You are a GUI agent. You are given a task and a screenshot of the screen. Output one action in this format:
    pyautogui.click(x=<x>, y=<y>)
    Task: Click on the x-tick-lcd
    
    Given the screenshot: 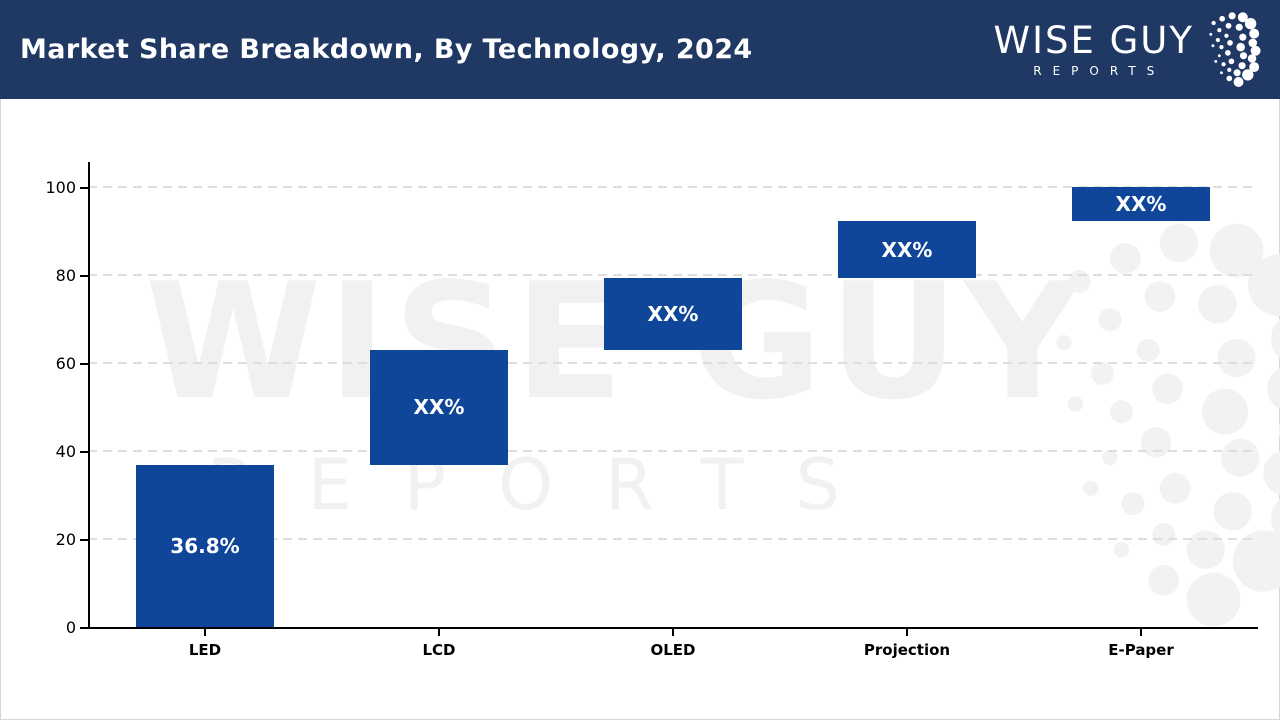 What is the action you would take?
    pyautogui.click(x=439, y=632)
    